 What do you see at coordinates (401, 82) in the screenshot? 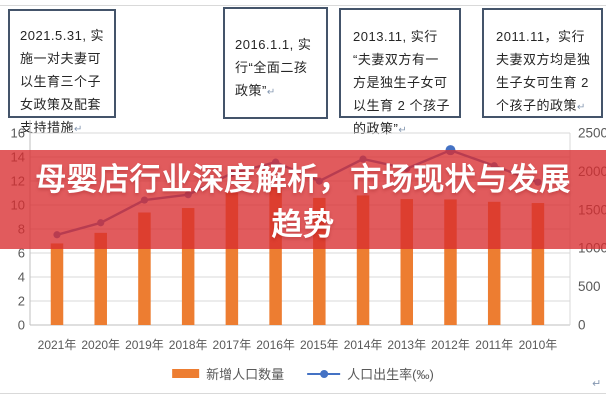
I see `policy-box-2013-text: 2013.11, 实行“夫妻双方有一方是独生子女可以生育 2 个孩子的政策”` at bounding box center [401, 82].